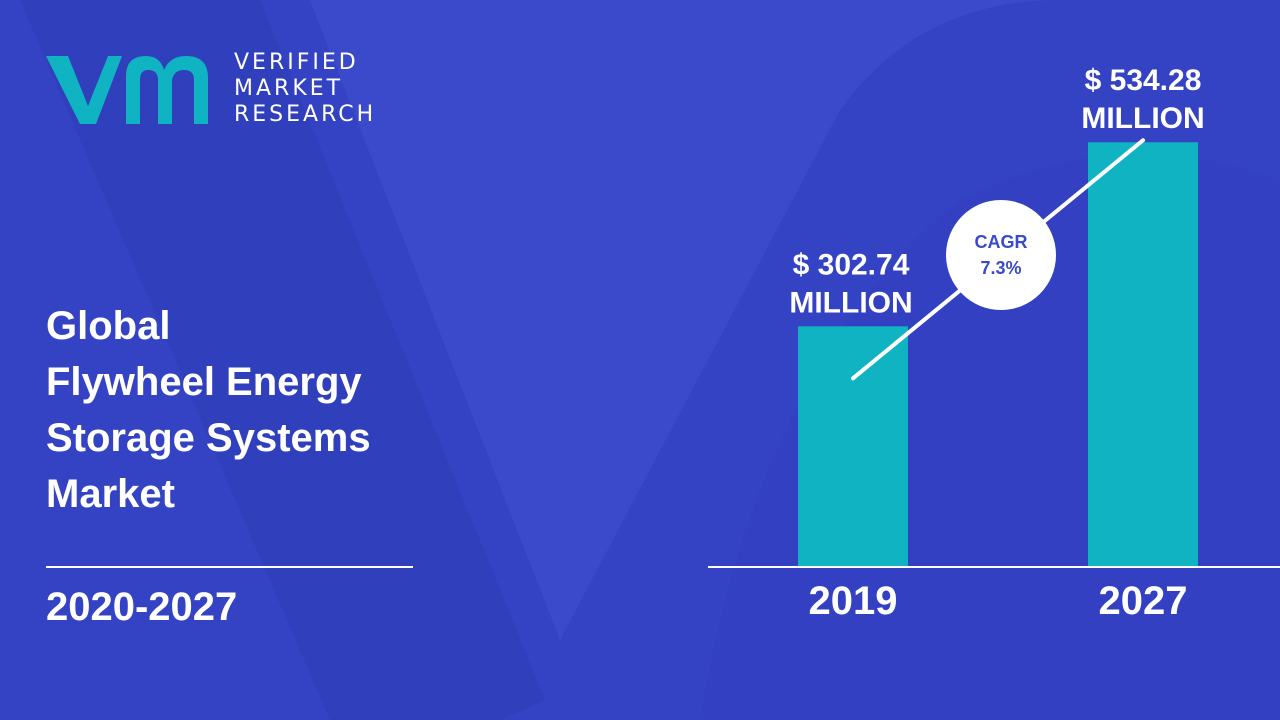 The image size is (1280, 720). Describe the element at coordinates (1143, 601) in the screenshot. I see `x-tick-label-2027: 2027` at that location.